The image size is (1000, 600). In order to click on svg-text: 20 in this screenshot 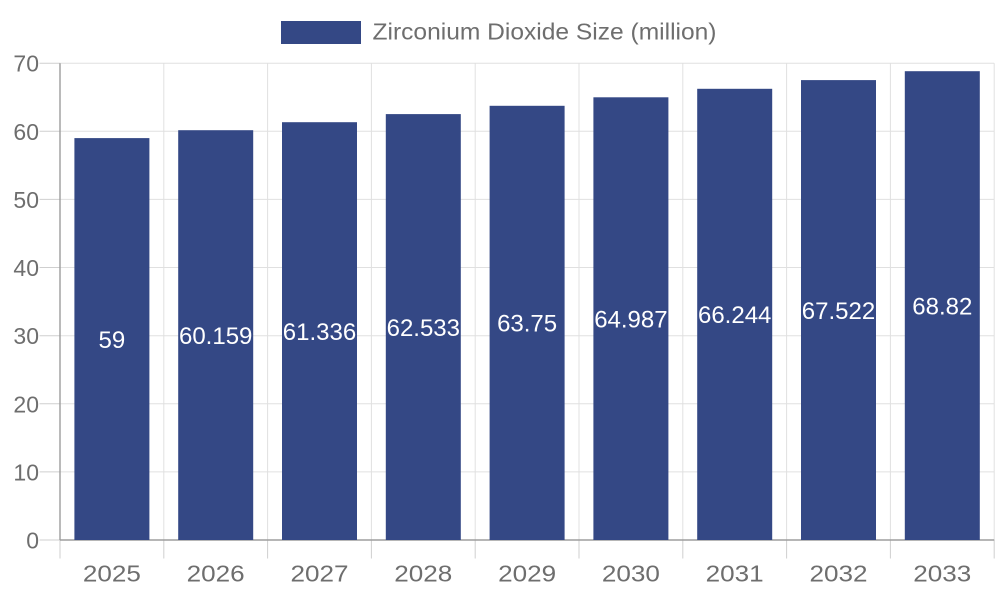, I will do `click(26, 404)`.